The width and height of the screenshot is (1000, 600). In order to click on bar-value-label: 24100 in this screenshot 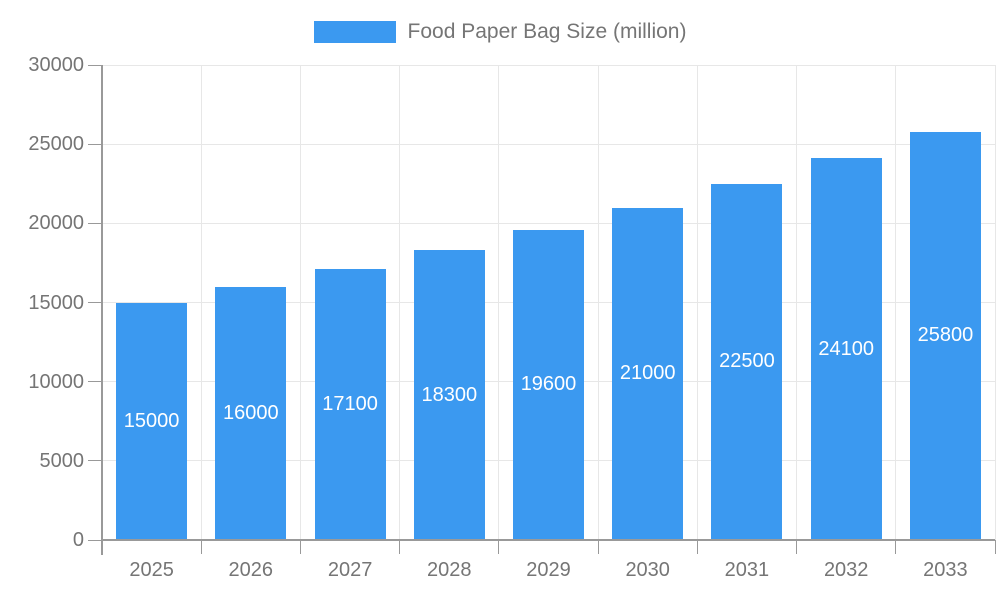, I will do `click(846, 348)`.